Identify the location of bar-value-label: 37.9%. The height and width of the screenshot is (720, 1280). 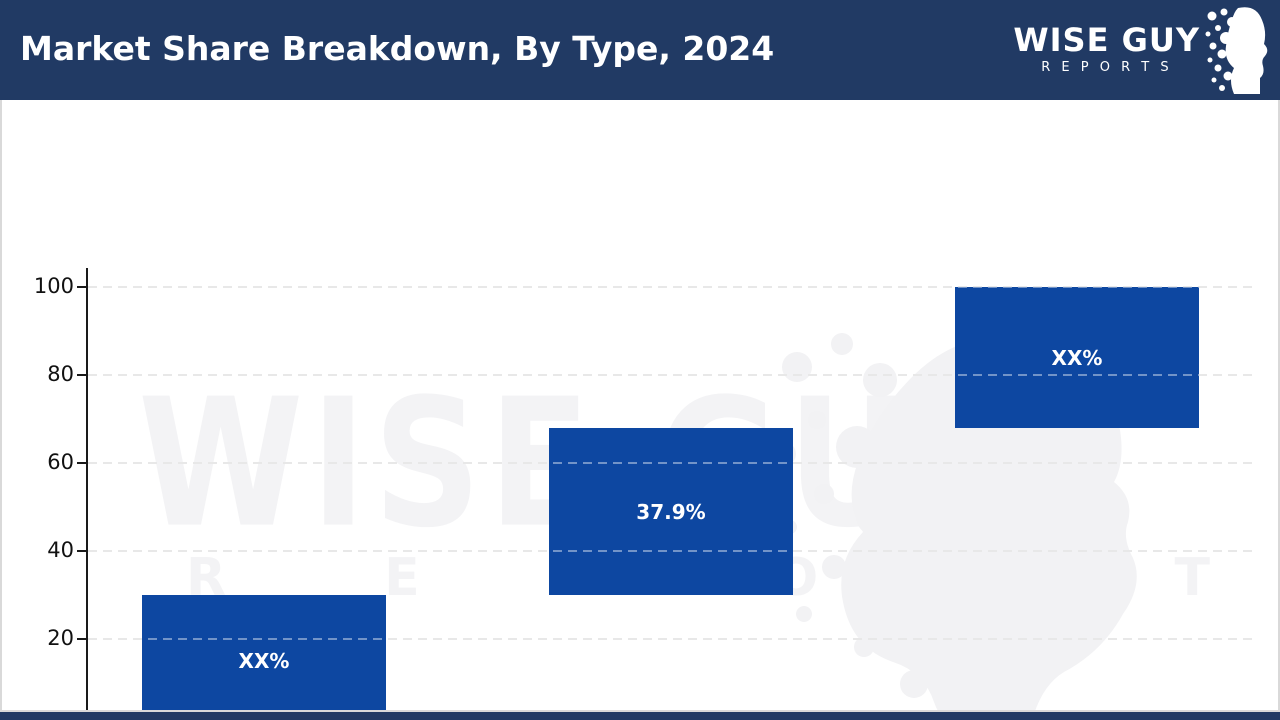
(671, 511).